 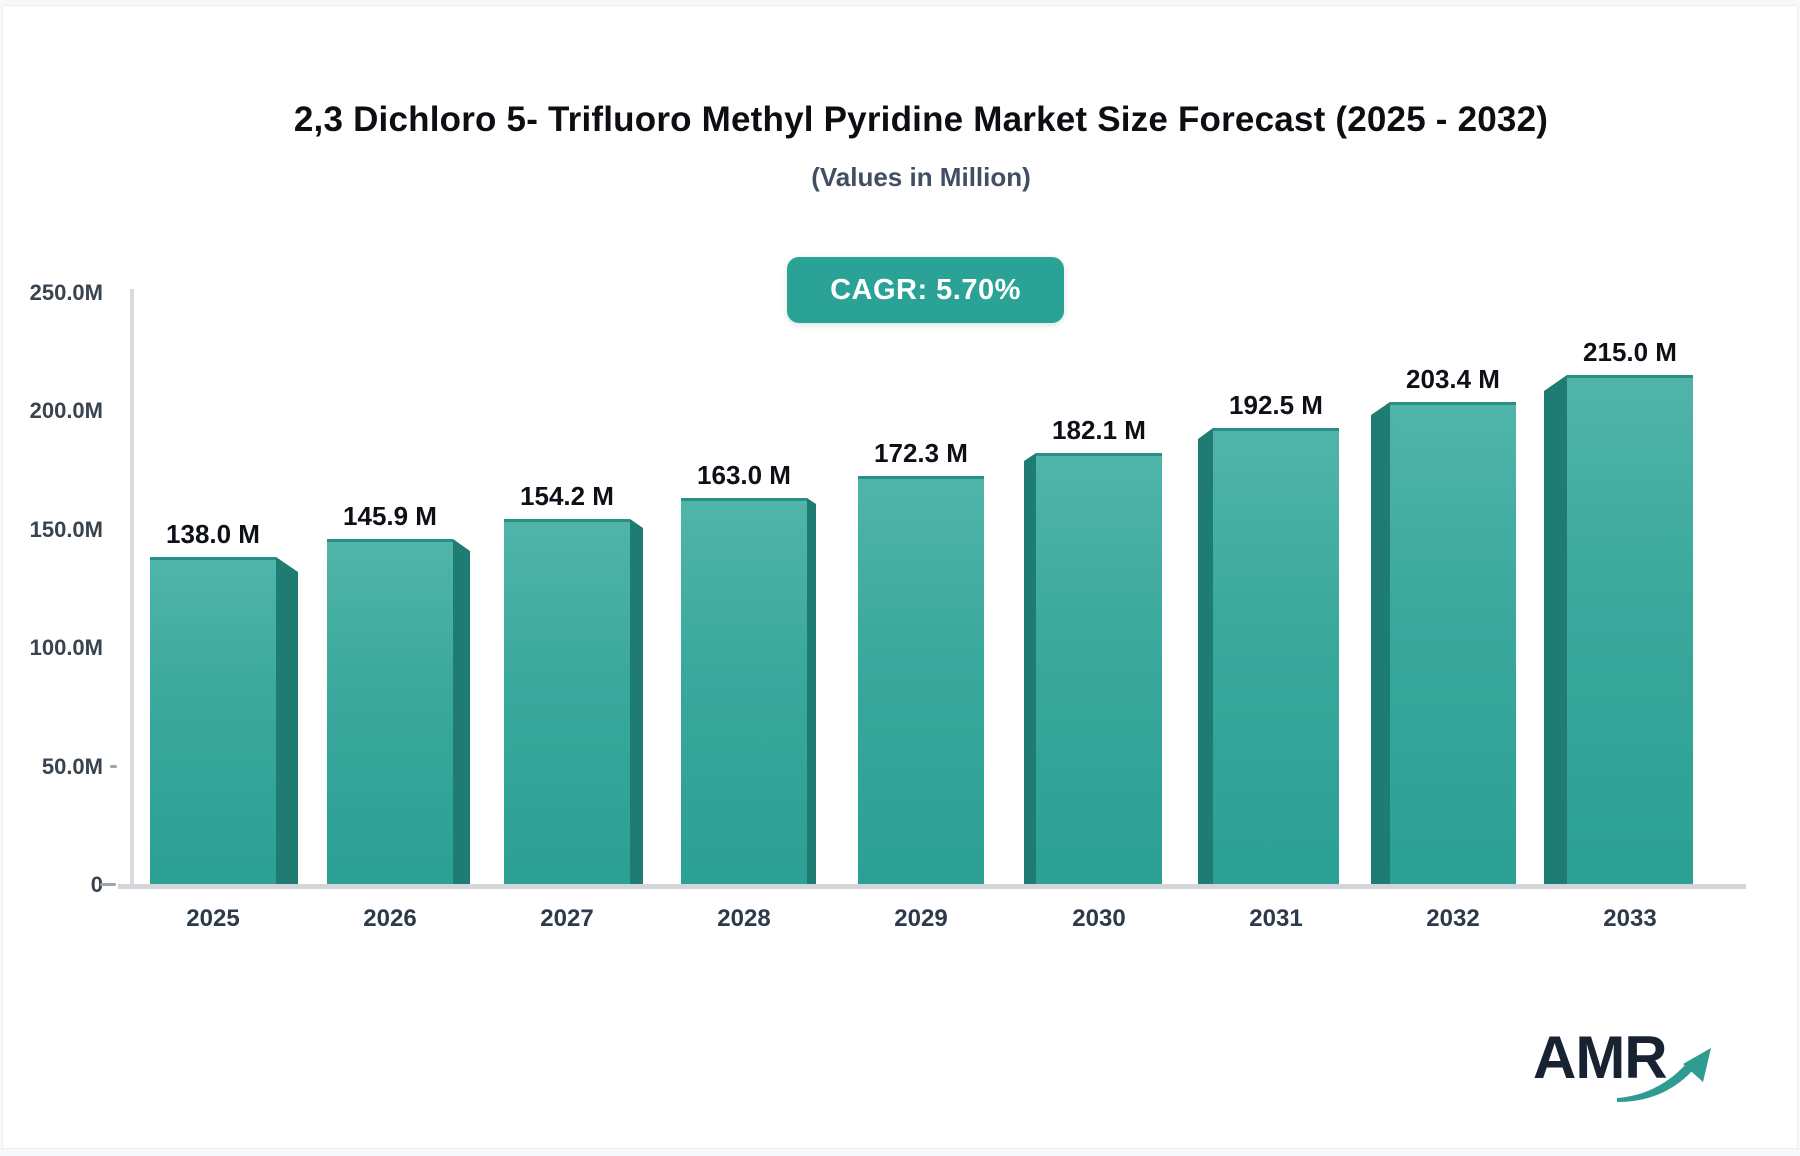 What do you see at coordinates (1600, 1057) in the screenshot?
I see `amr-logo-text: AMR` at bounding box center [1600, 1057].